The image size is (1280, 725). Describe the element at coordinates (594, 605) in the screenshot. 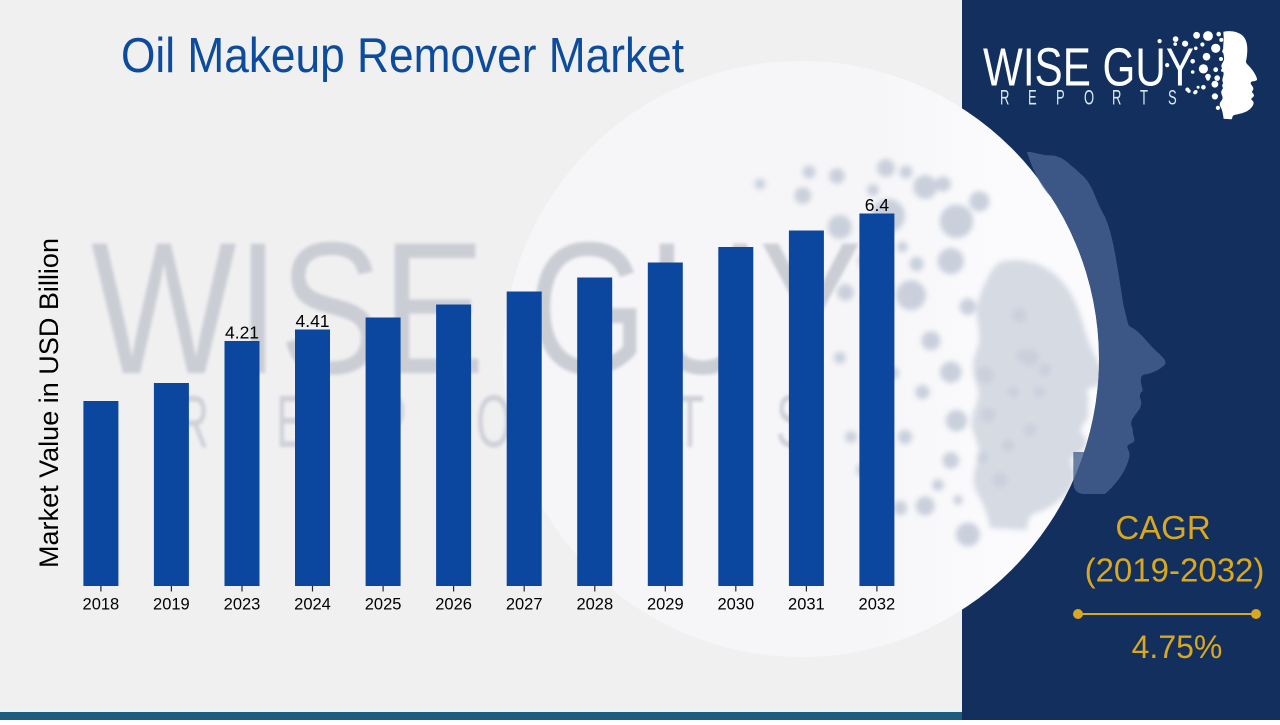

I see `svg-text: 2028` at that location.